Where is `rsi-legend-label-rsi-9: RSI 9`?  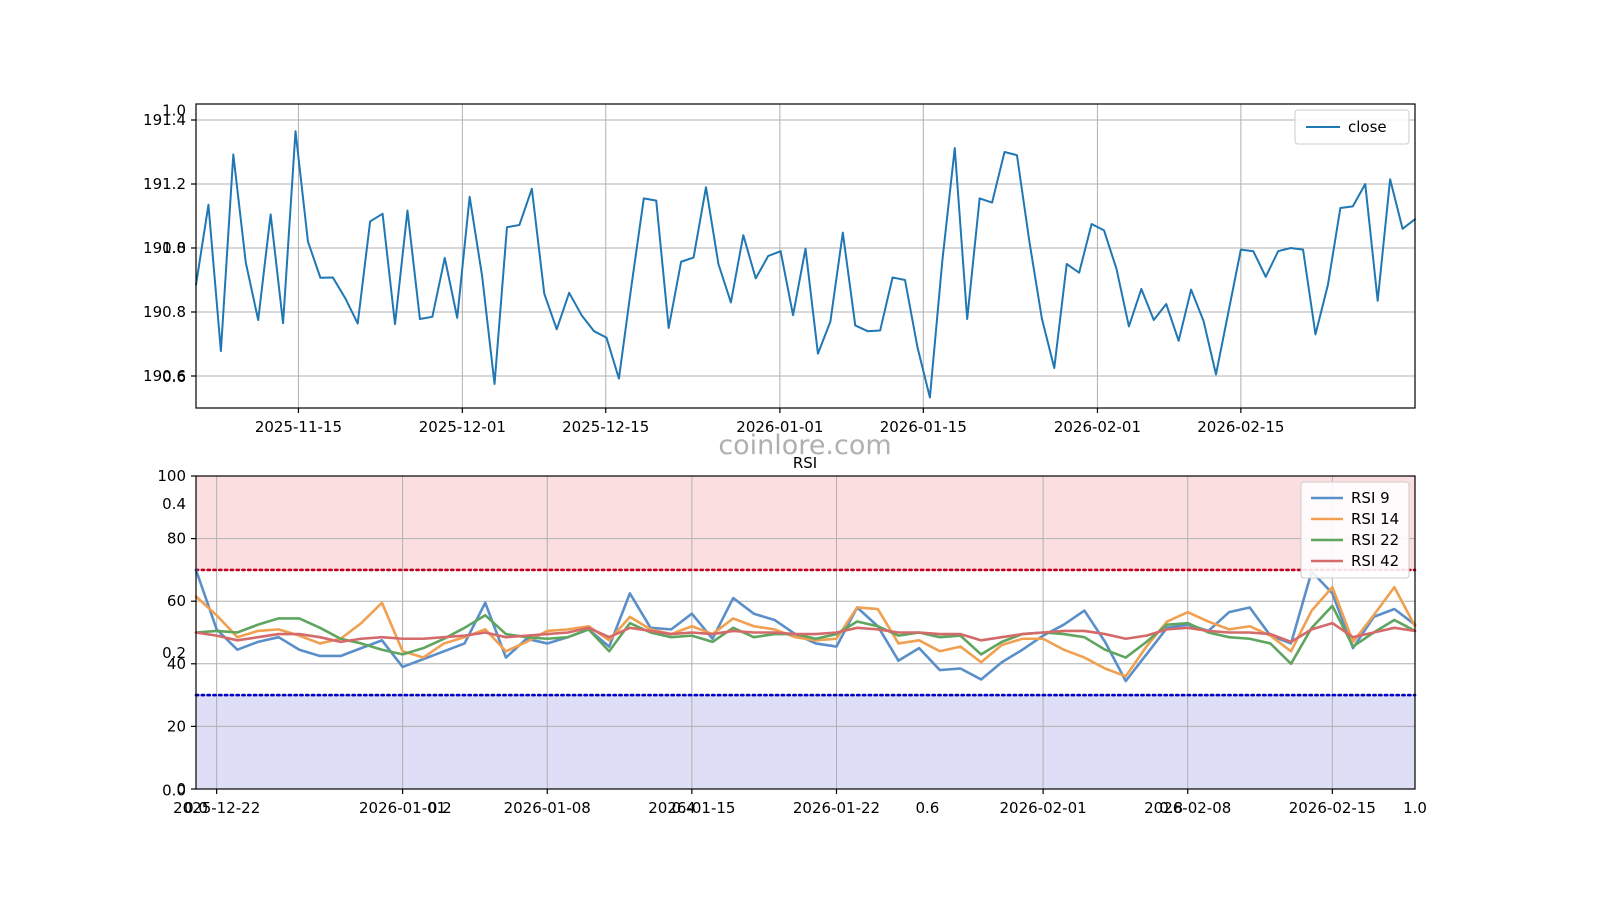
rsi-legend-label-rsi-9: RSI 9 is located at coordinates (1370, 498).